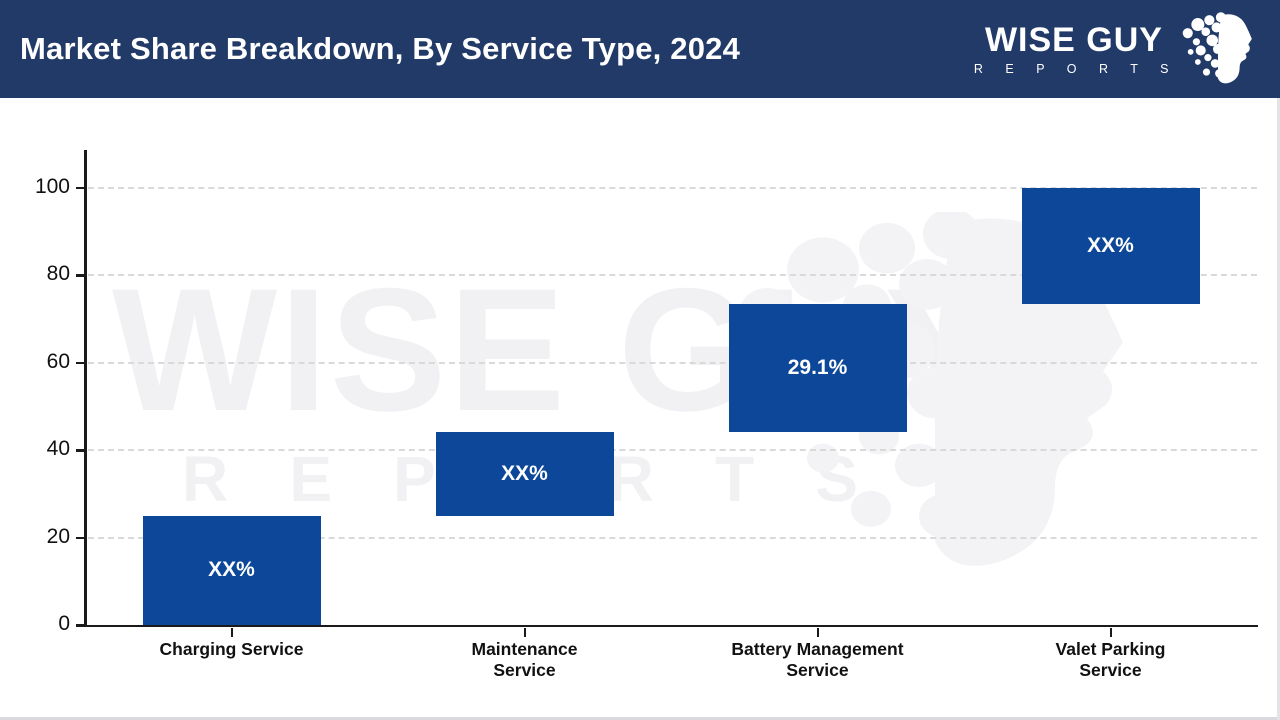 This screenshot has height=720, width=1280. I want to click on y-tick-label-80: 80, so click(58, 273).